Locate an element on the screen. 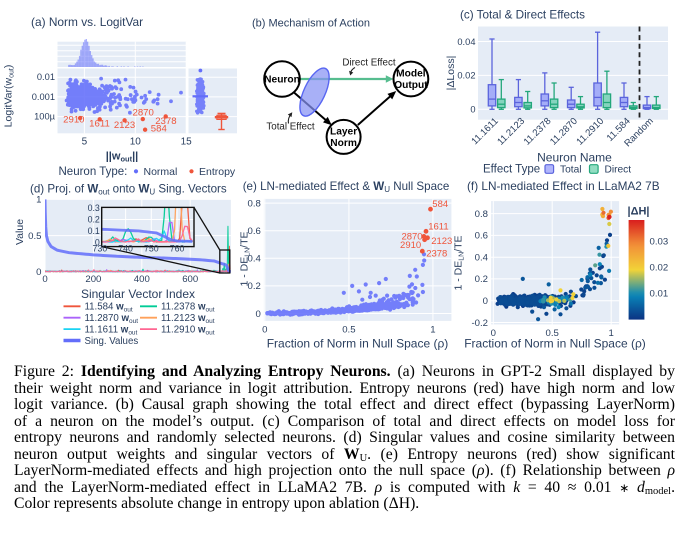  svg-text: 0.001 is located at coordinates (43, 97).